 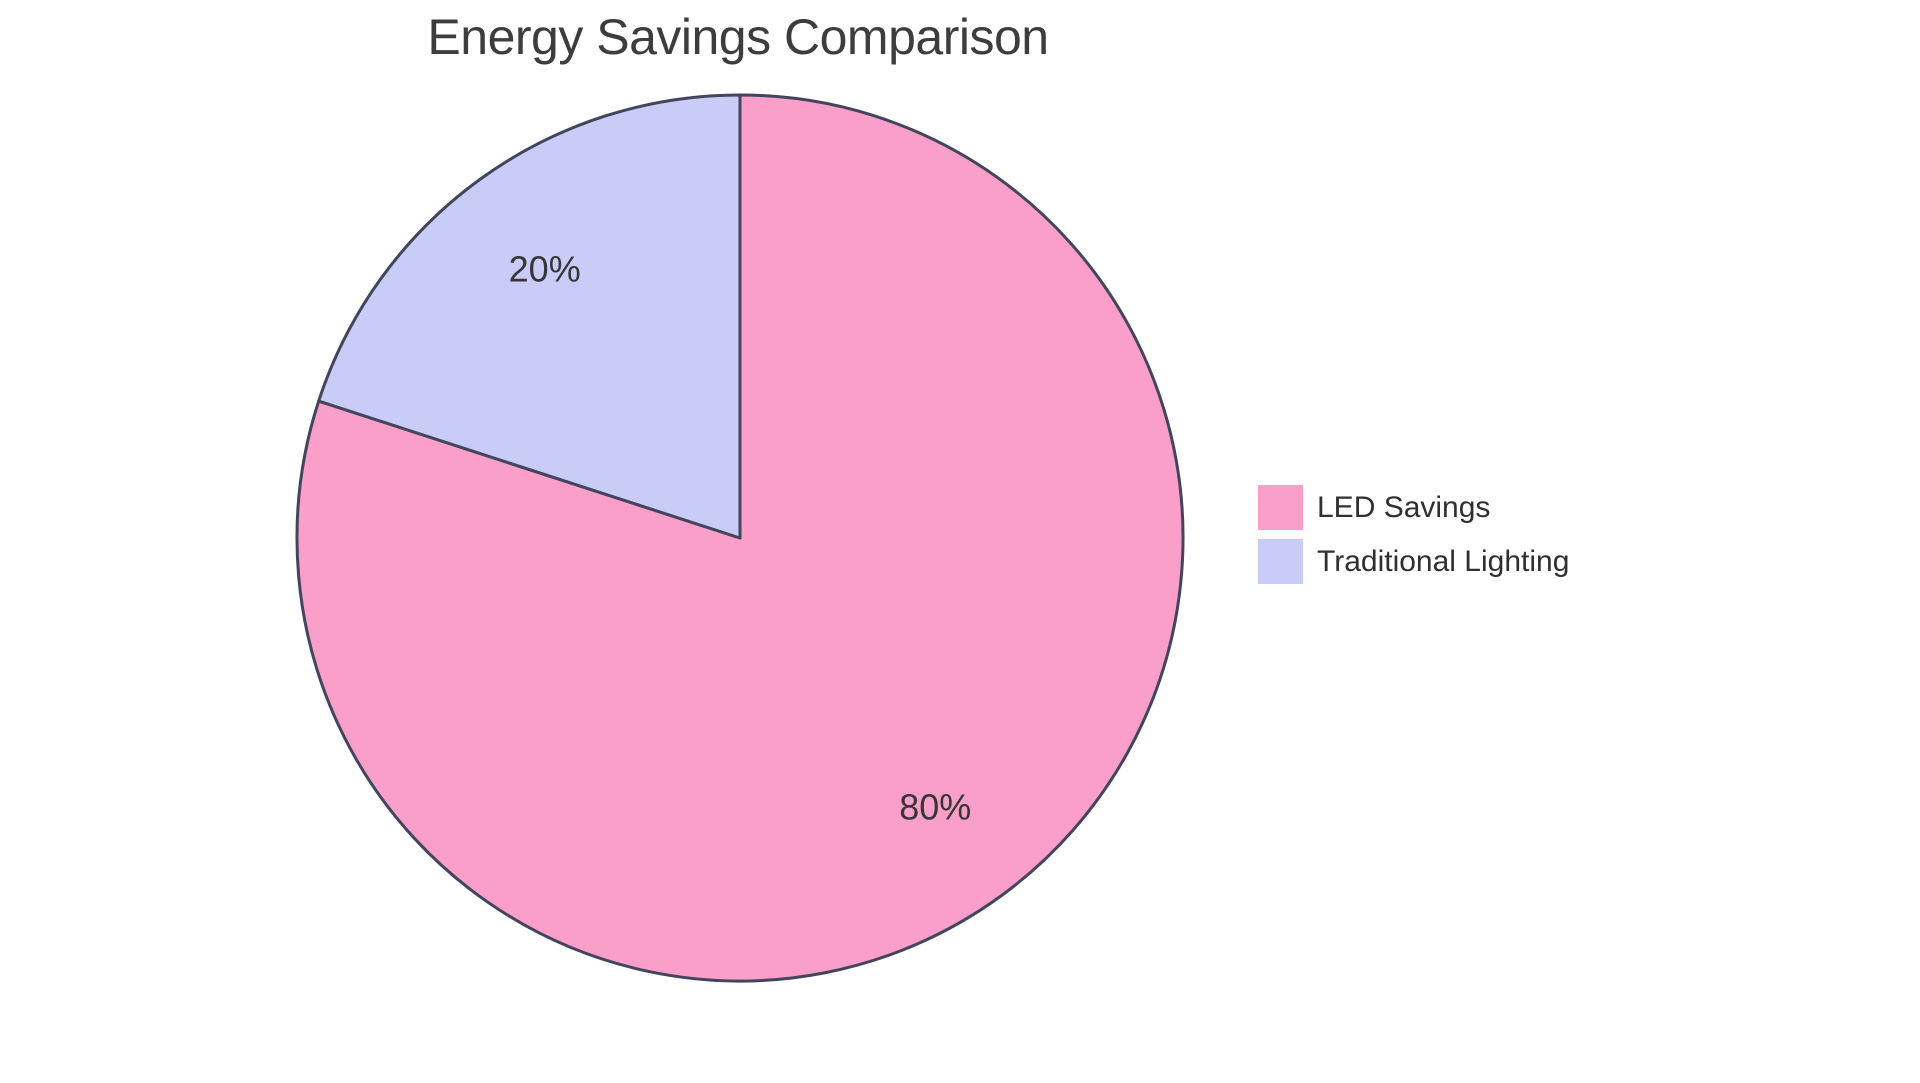 I want to click on pie-slice-traditional-lighting, so click(x=529, y=316).